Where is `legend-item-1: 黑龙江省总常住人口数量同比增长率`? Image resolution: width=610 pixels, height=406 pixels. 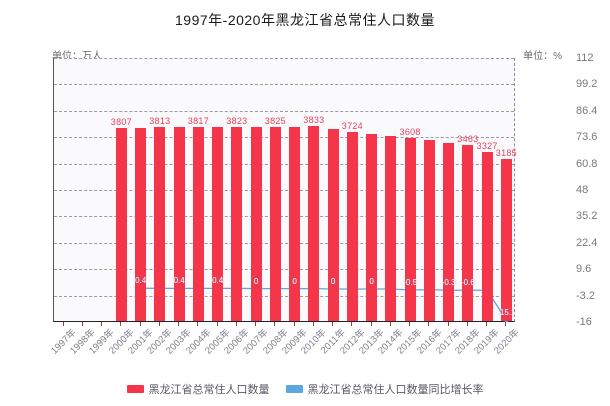 legend-item-1: 黑龙江省总常住人口数量同比增长率 is located at coordinates (384, 389).